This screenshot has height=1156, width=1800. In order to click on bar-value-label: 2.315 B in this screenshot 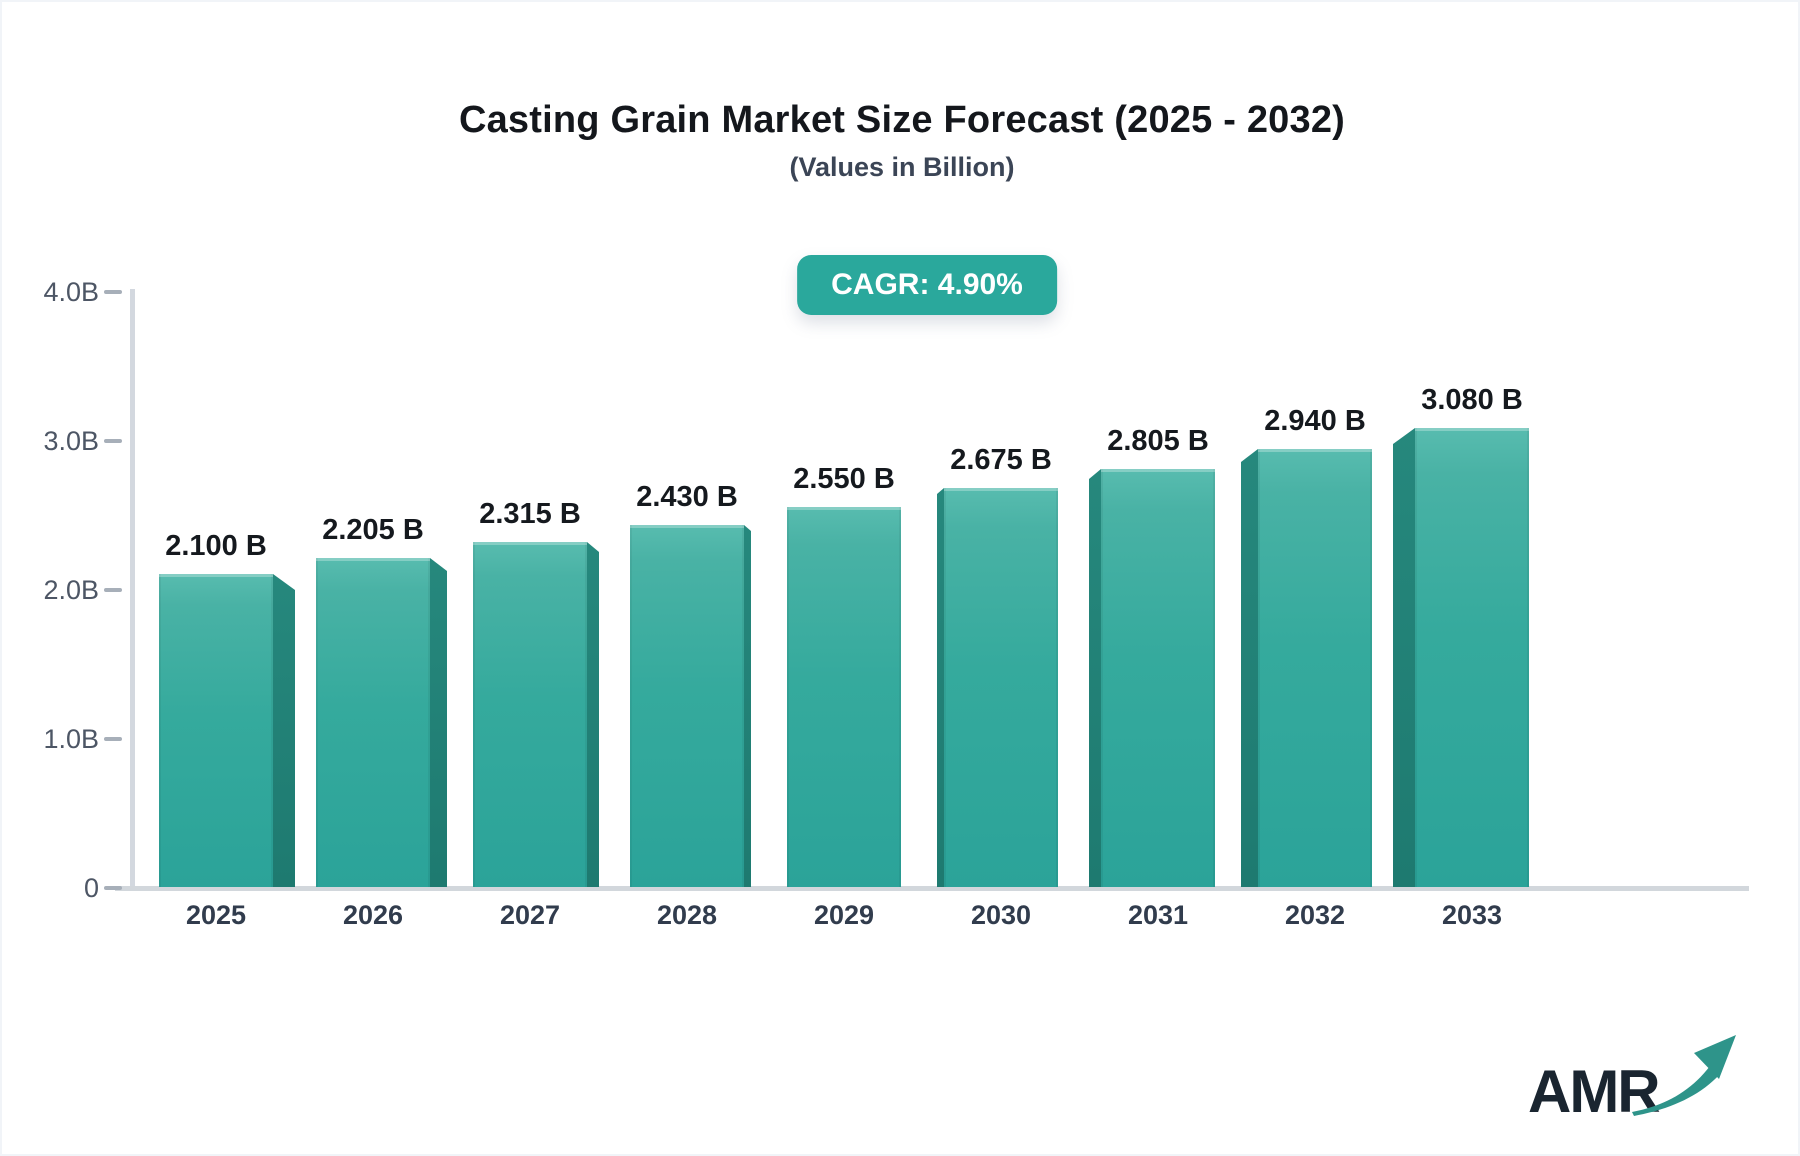, I will do `click(530, 514)`.